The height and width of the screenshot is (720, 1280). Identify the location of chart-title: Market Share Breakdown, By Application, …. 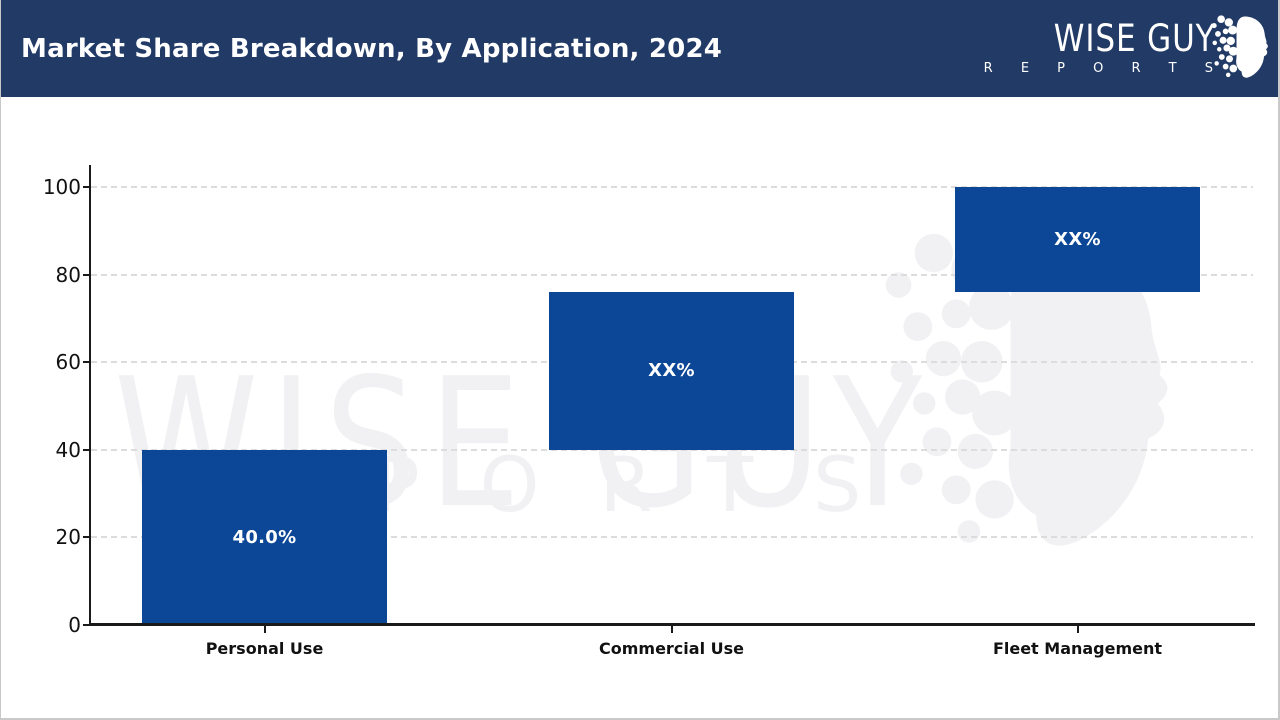
(372, 48).